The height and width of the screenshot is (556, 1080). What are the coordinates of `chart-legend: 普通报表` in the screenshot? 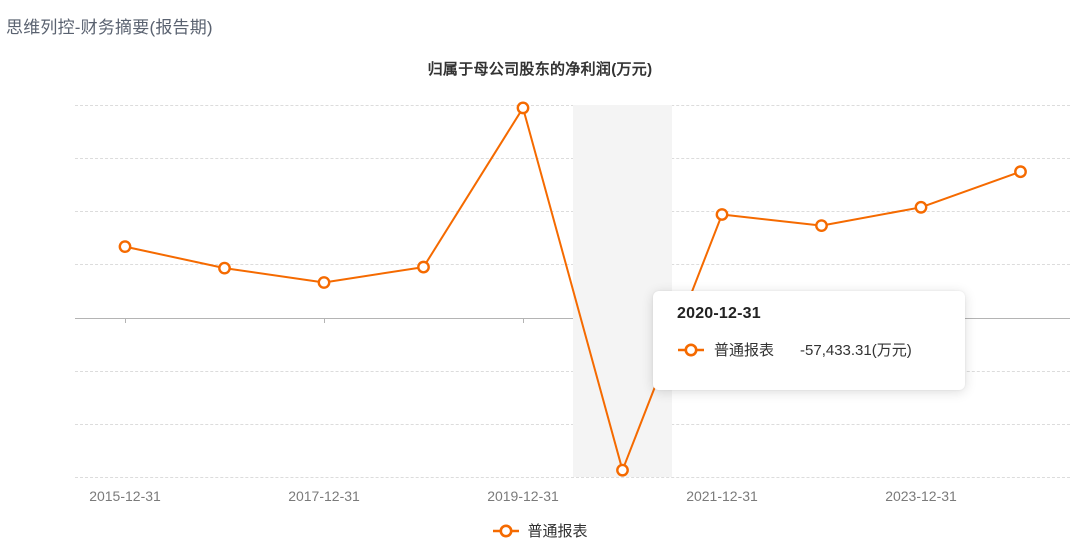 It's located at (540, 530).